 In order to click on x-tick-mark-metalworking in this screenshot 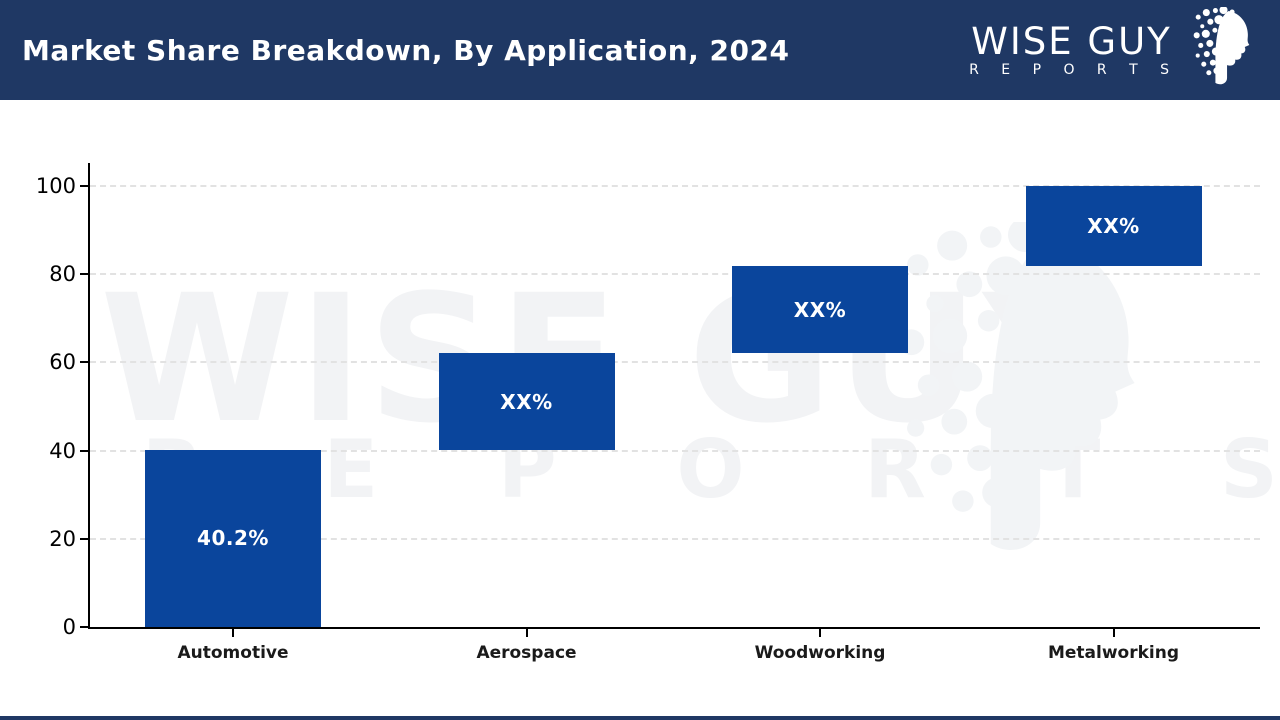, I will do `click(1113, 633)`.